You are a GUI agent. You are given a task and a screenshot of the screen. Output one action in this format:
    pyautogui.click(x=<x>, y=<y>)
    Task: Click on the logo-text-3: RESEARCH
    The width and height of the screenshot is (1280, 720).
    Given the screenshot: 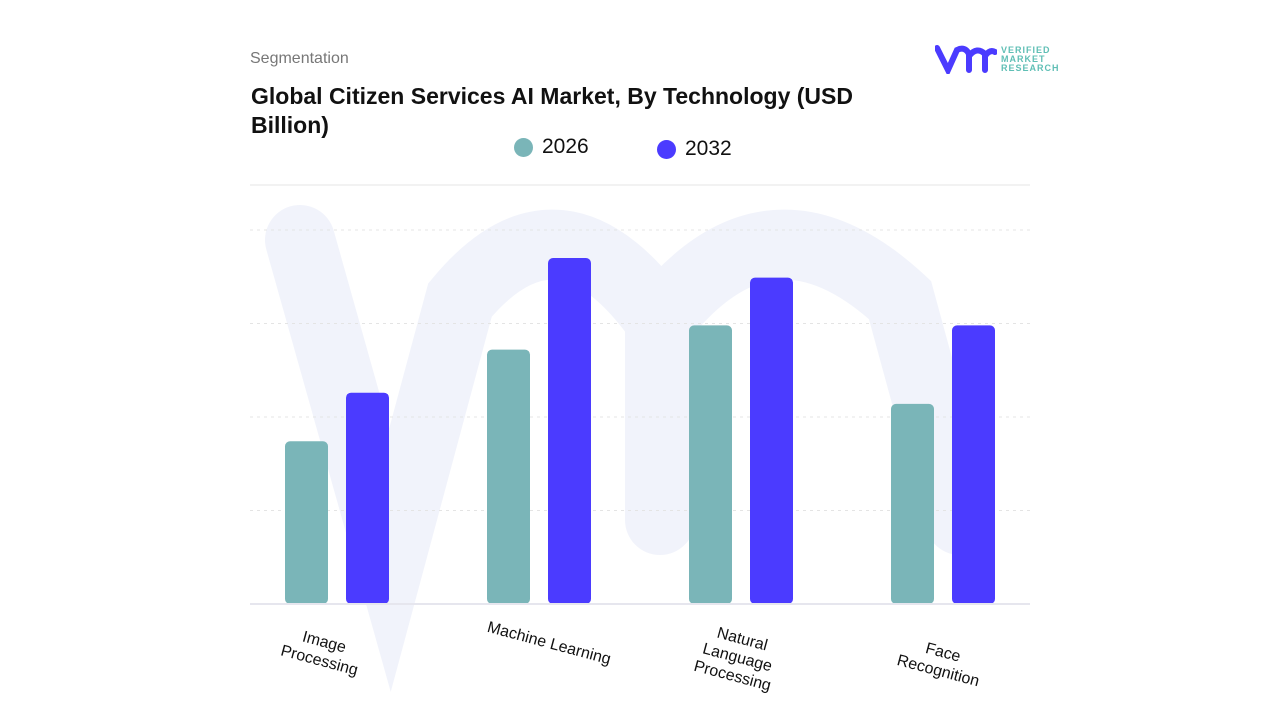 What is the action you would take?
    pyautogui.click(x=1030, y=67)
    